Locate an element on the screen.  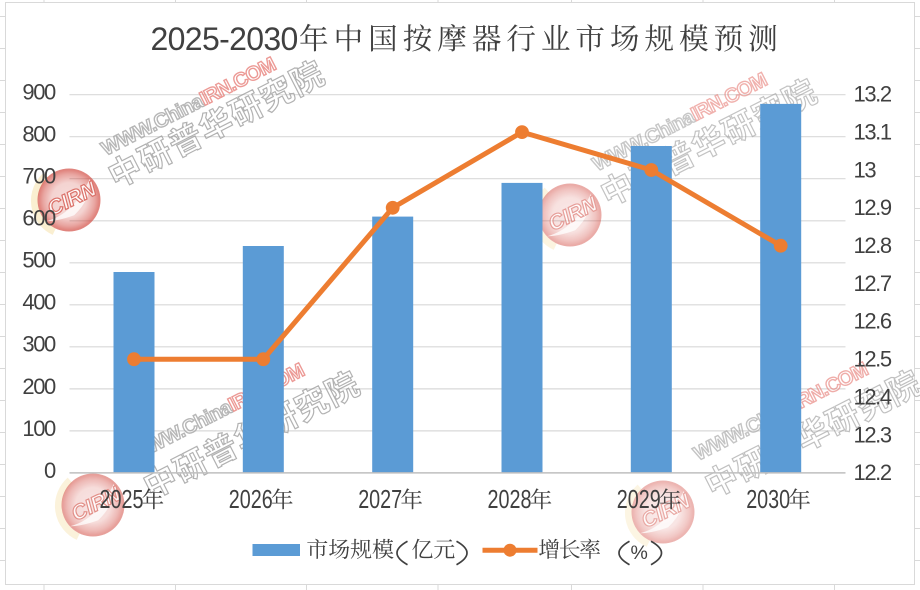
svg-text: 2027 is located at coordinates (380, 498).